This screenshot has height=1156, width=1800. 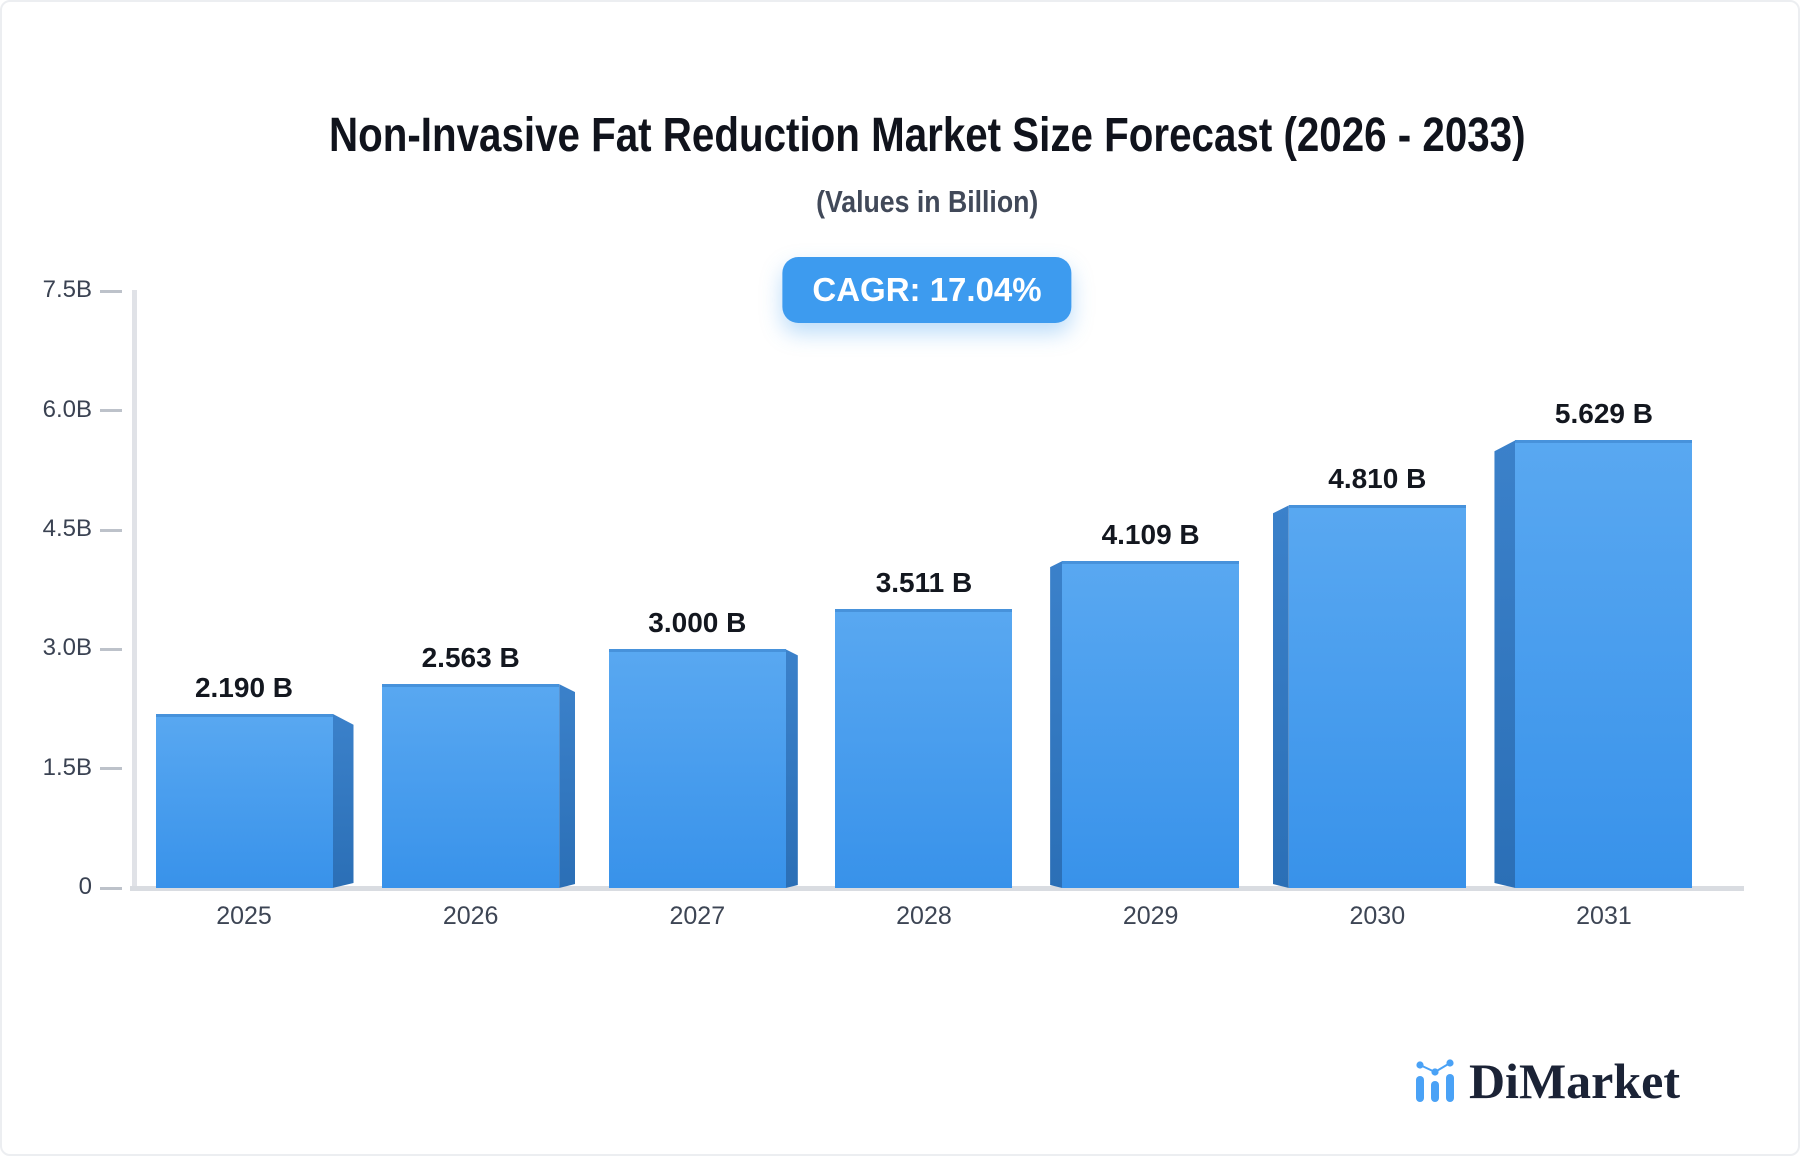 I want to click on x-tick-label: 2031, so click(x=1604, y=916).